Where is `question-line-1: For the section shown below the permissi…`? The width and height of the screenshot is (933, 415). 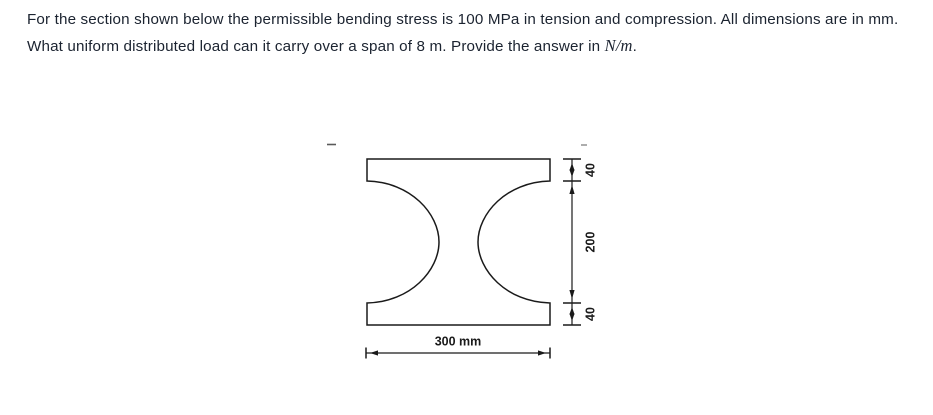
question-line-1: For the section shown below the permissi… is located at coordinates (324, 19).